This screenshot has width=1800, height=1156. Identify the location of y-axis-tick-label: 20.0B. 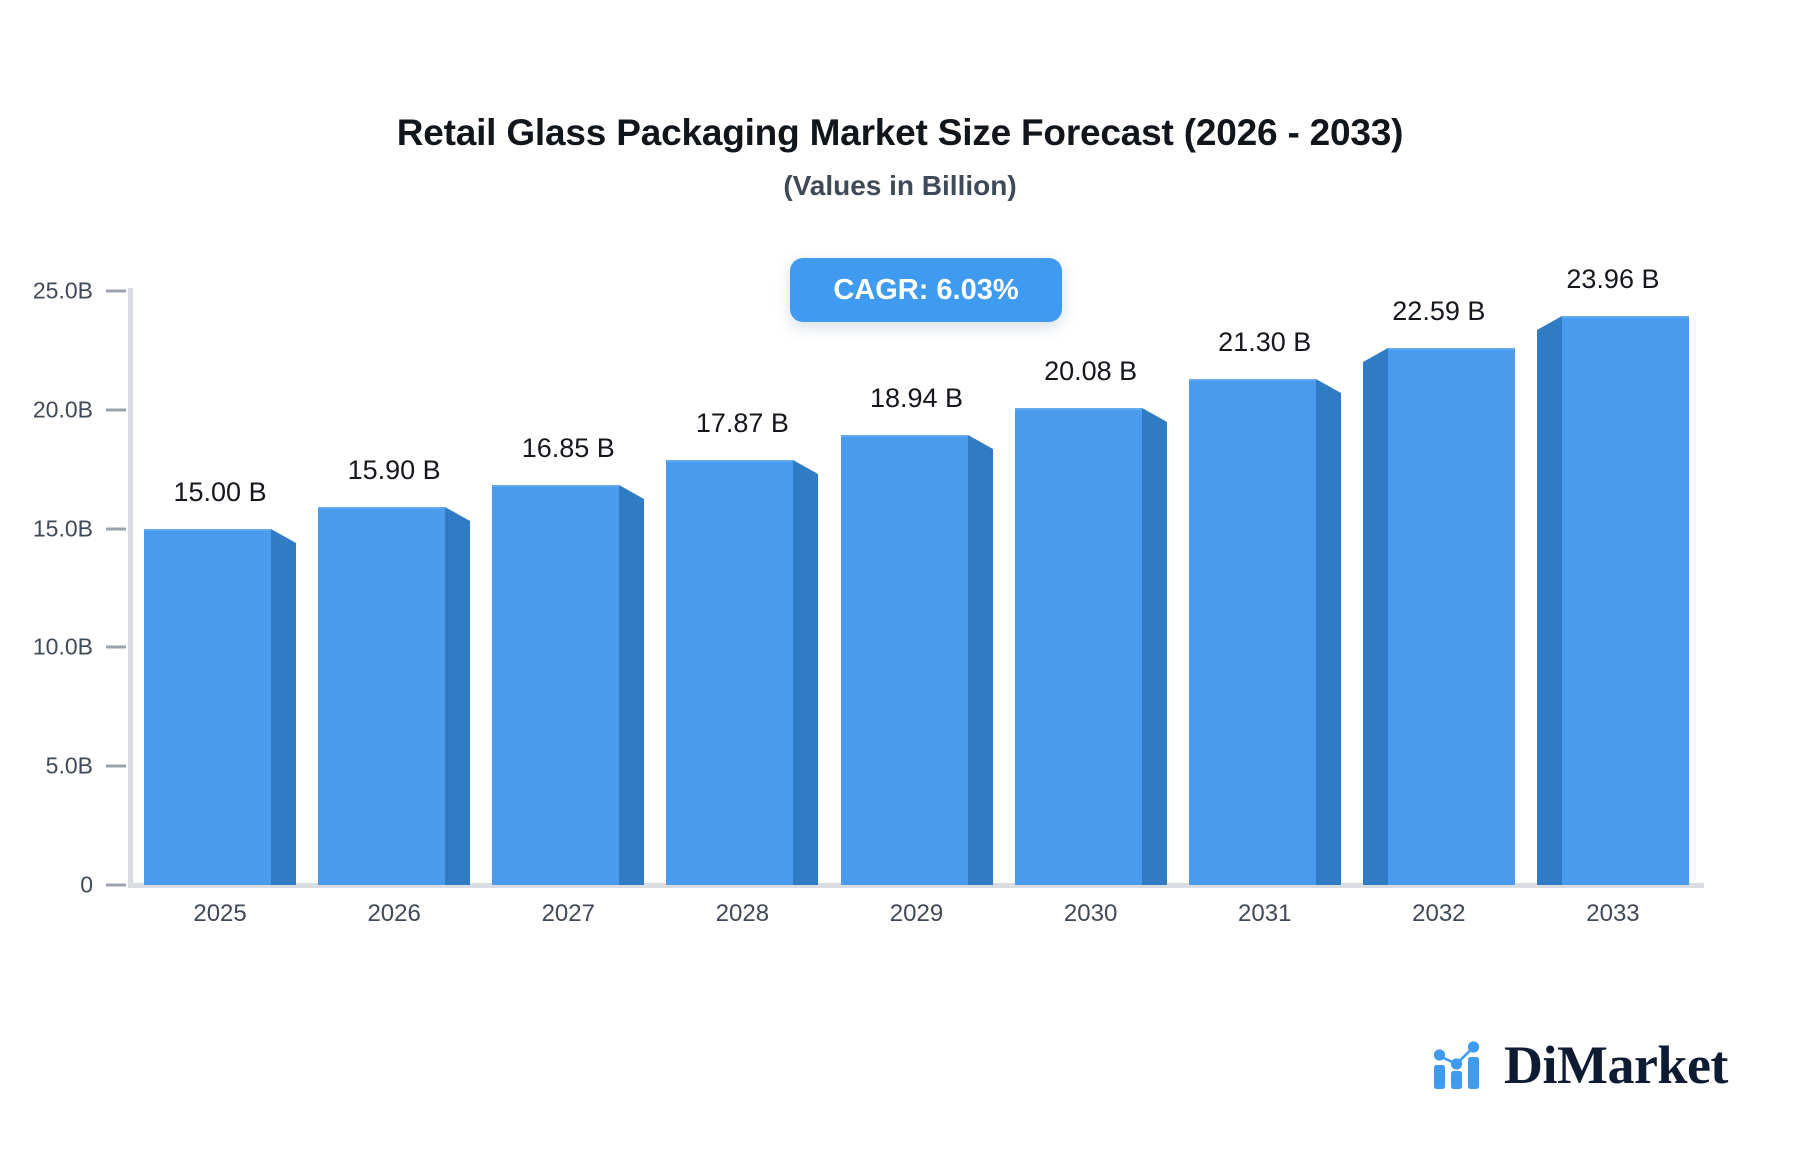
(62, 409).